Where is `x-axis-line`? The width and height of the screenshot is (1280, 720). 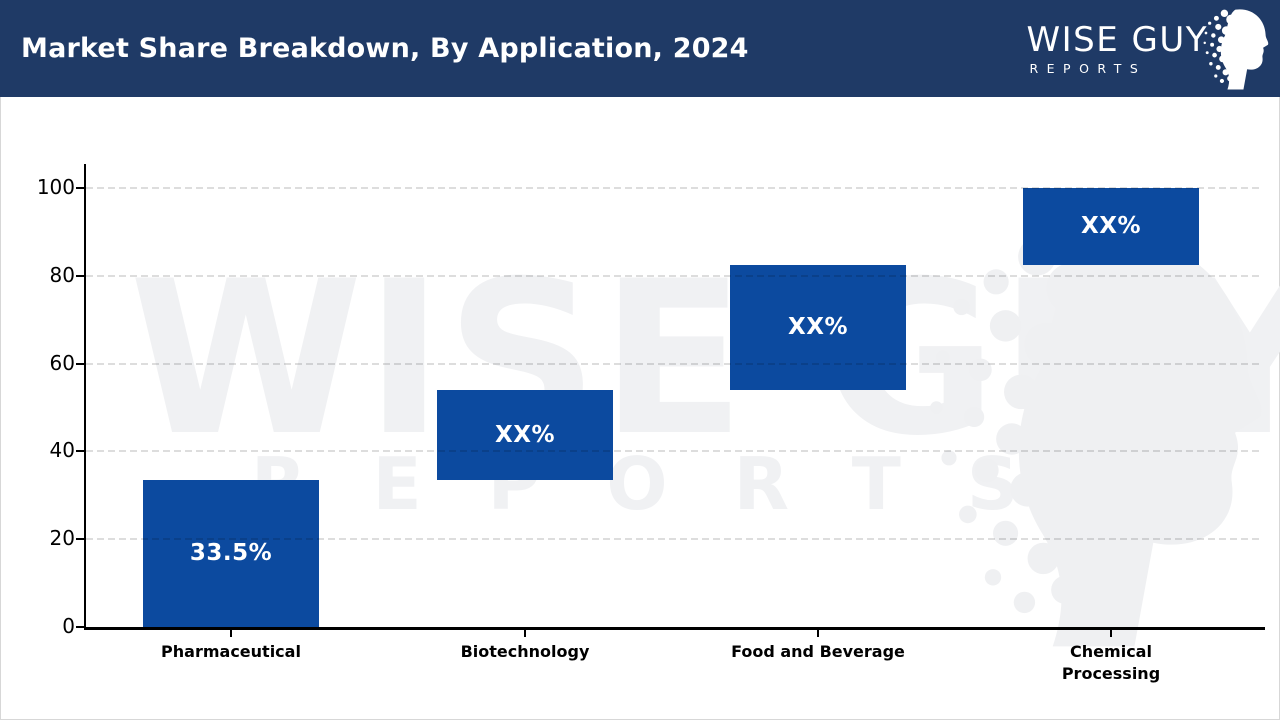 x-axis-line is located at coordinates (674, 628).